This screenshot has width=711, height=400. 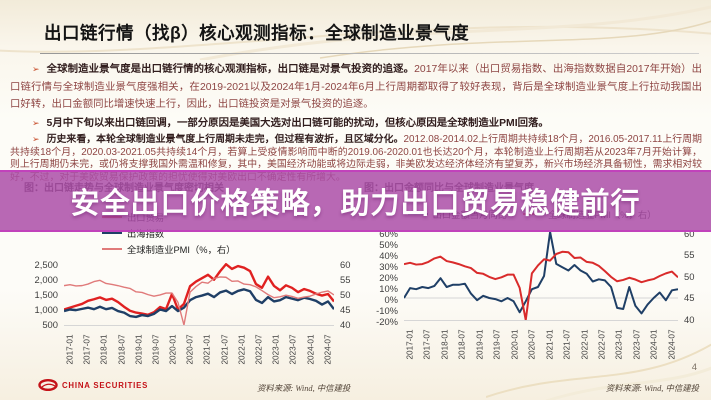 I want to click on axis-tick-label: 20%, so click(x=388, y=277).